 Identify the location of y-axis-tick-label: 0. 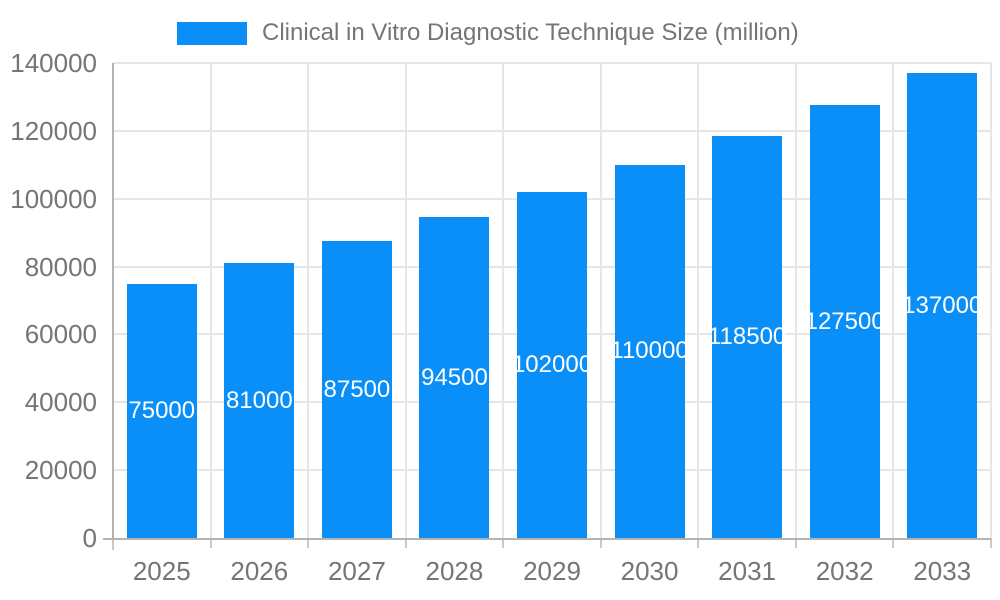
(89, 538).